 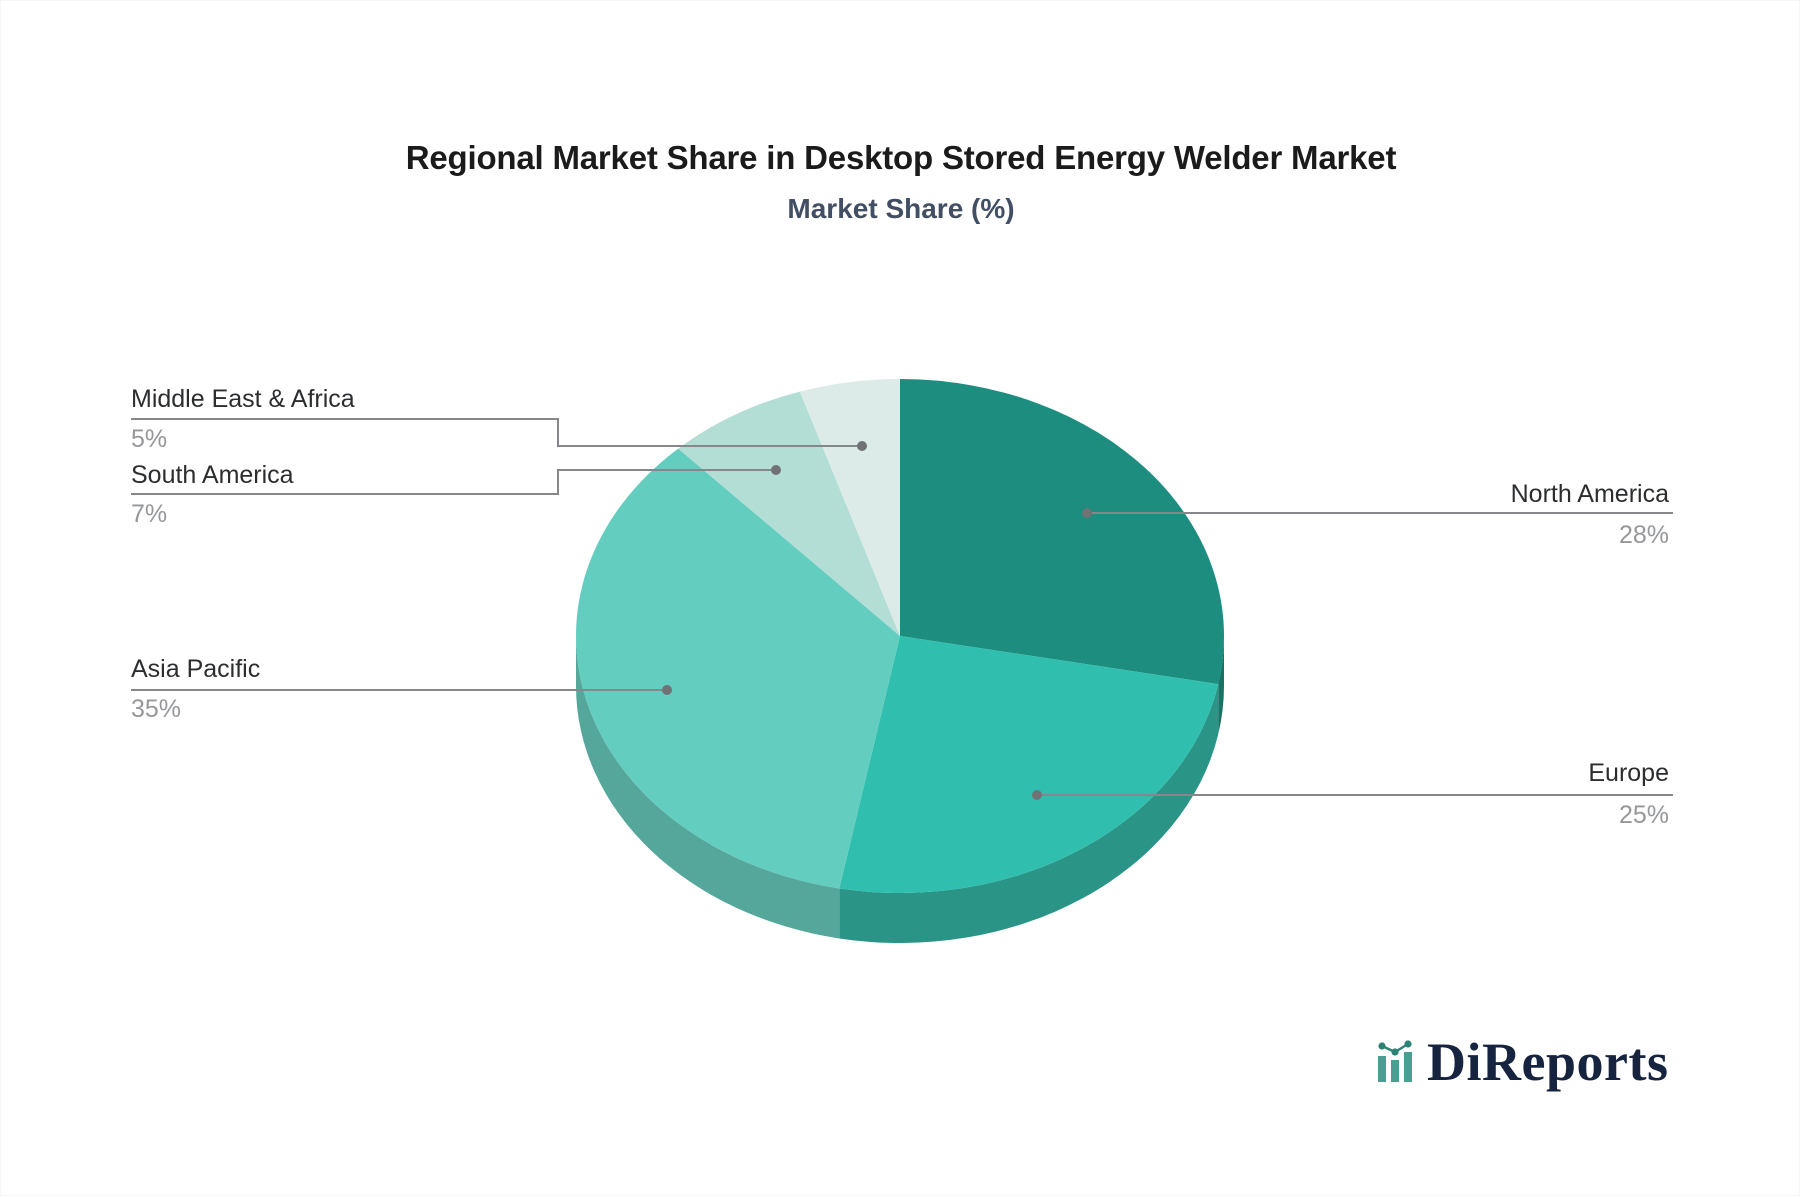 I want to click on label-middle-east-africa: Middle East & Africa, so click(x=243, y=399).